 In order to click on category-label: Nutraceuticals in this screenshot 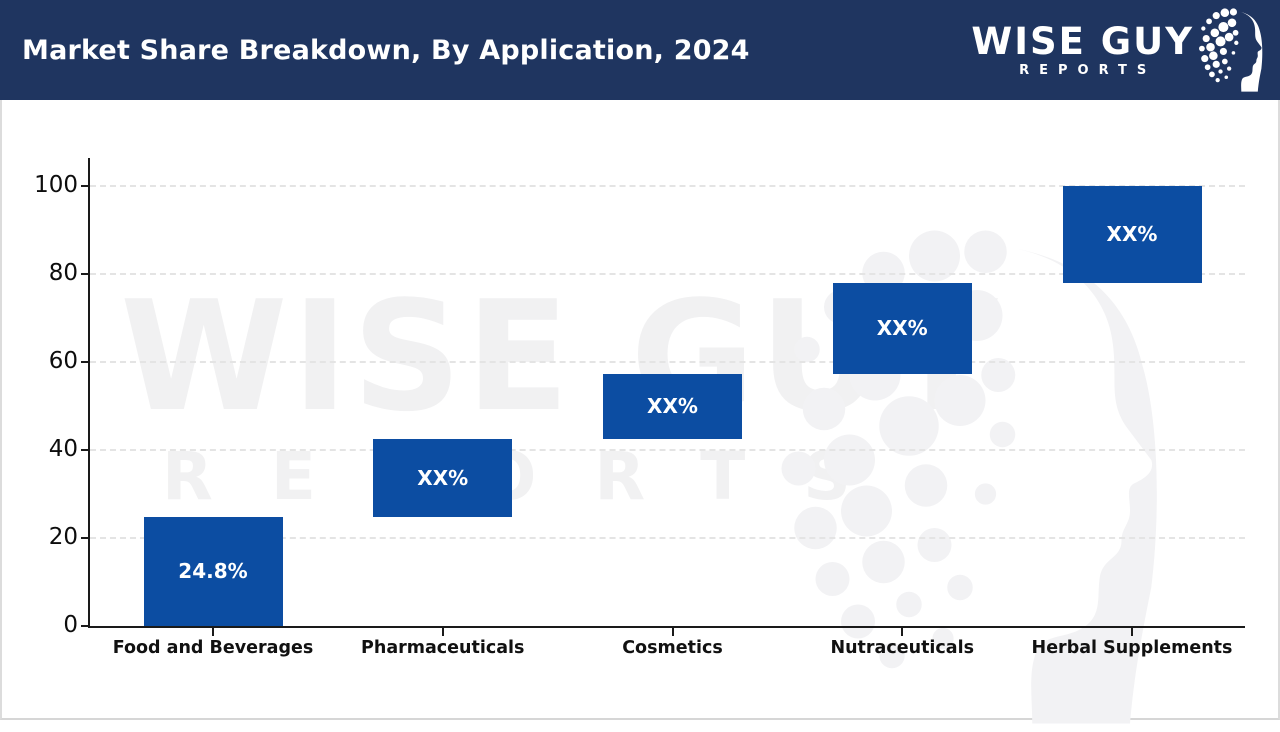, I will do `click(902, 648)`.